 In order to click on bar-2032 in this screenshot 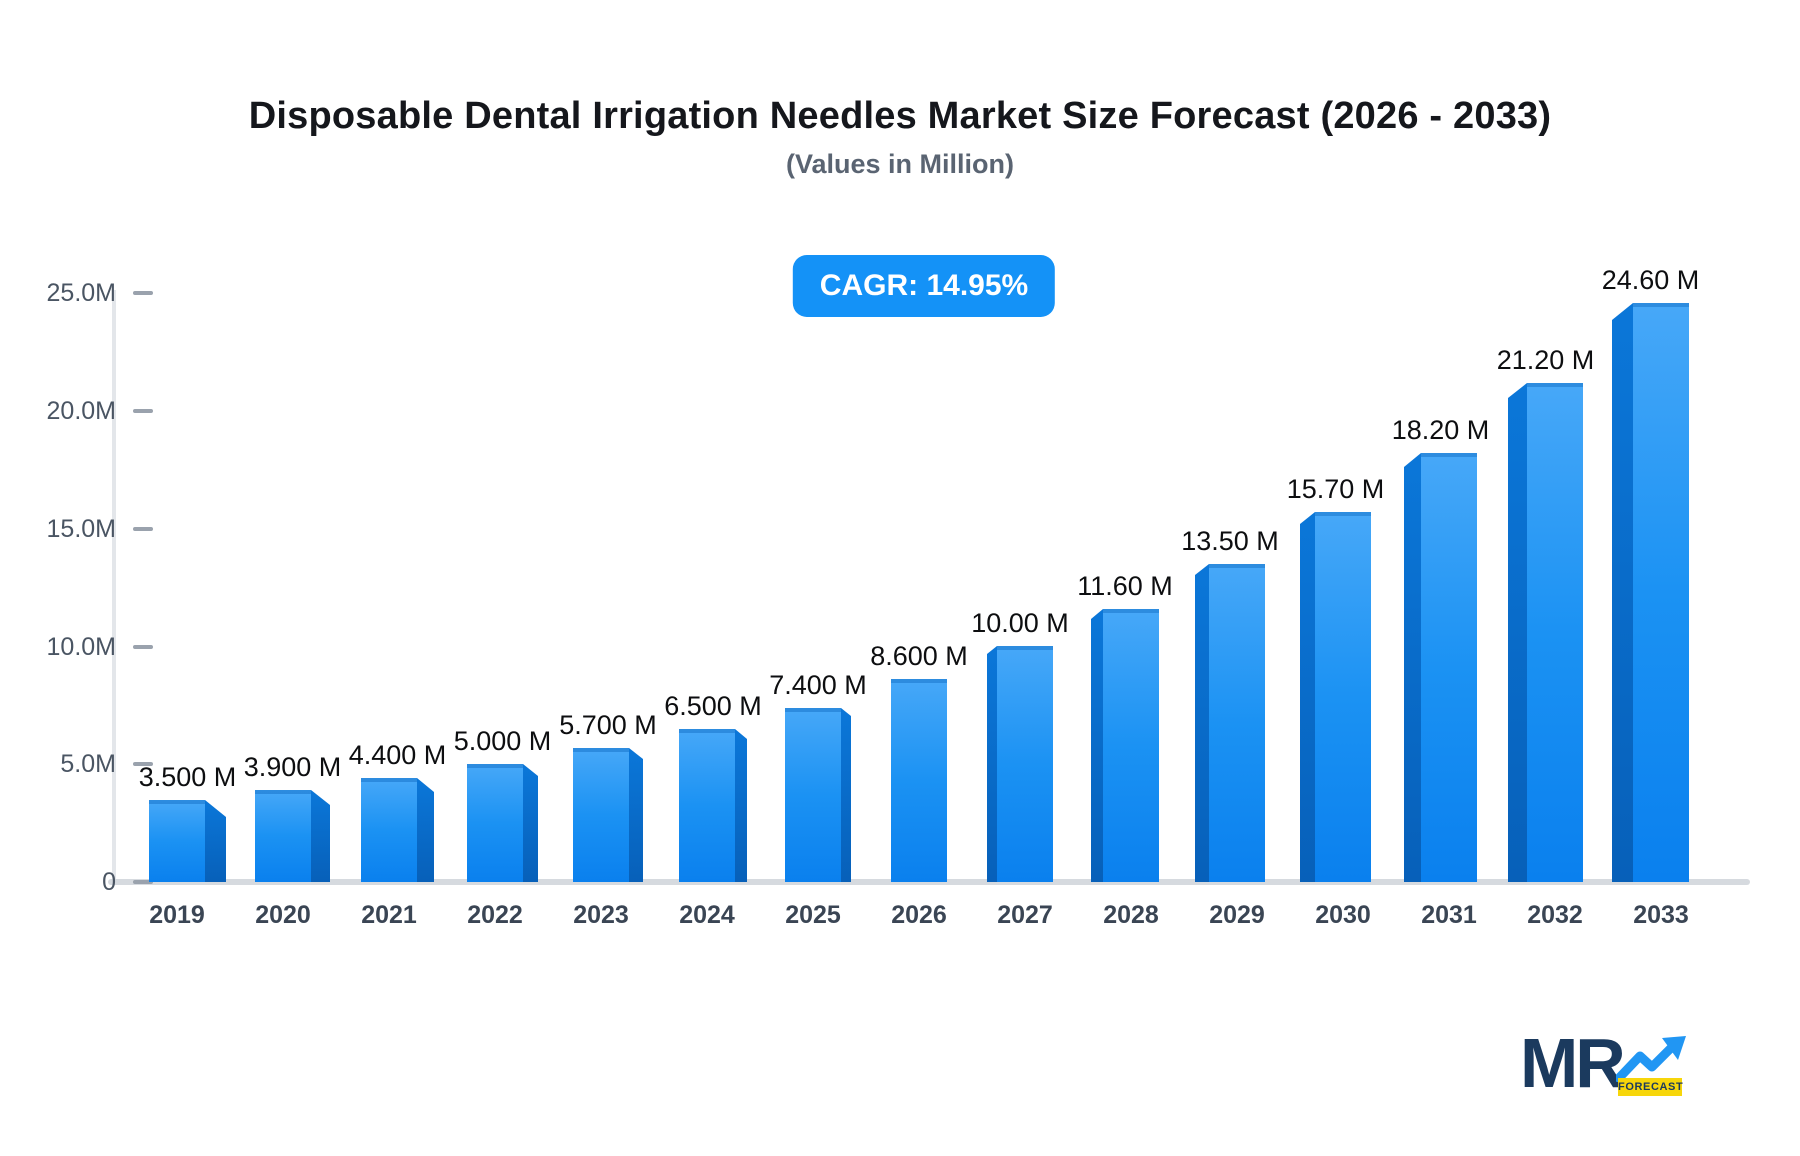, I will do `click(1545, 632)`.